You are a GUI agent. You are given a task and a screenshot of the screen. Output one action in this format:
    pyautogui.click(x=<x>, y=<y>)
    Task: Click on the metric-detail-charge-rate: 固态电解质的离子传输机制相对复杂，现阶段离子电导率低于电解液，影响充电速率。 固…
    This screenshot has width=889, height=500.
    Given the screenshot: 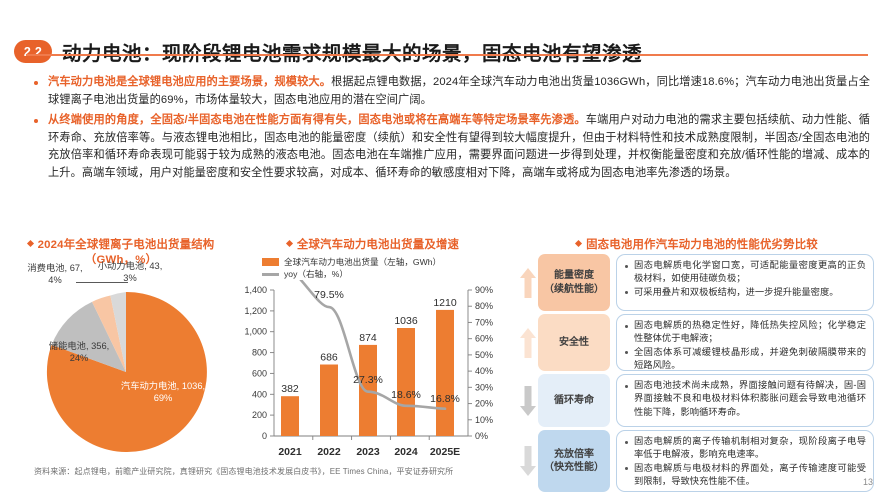 What is the action you would take?
    pyautogui.click(x=745, y=461)
    